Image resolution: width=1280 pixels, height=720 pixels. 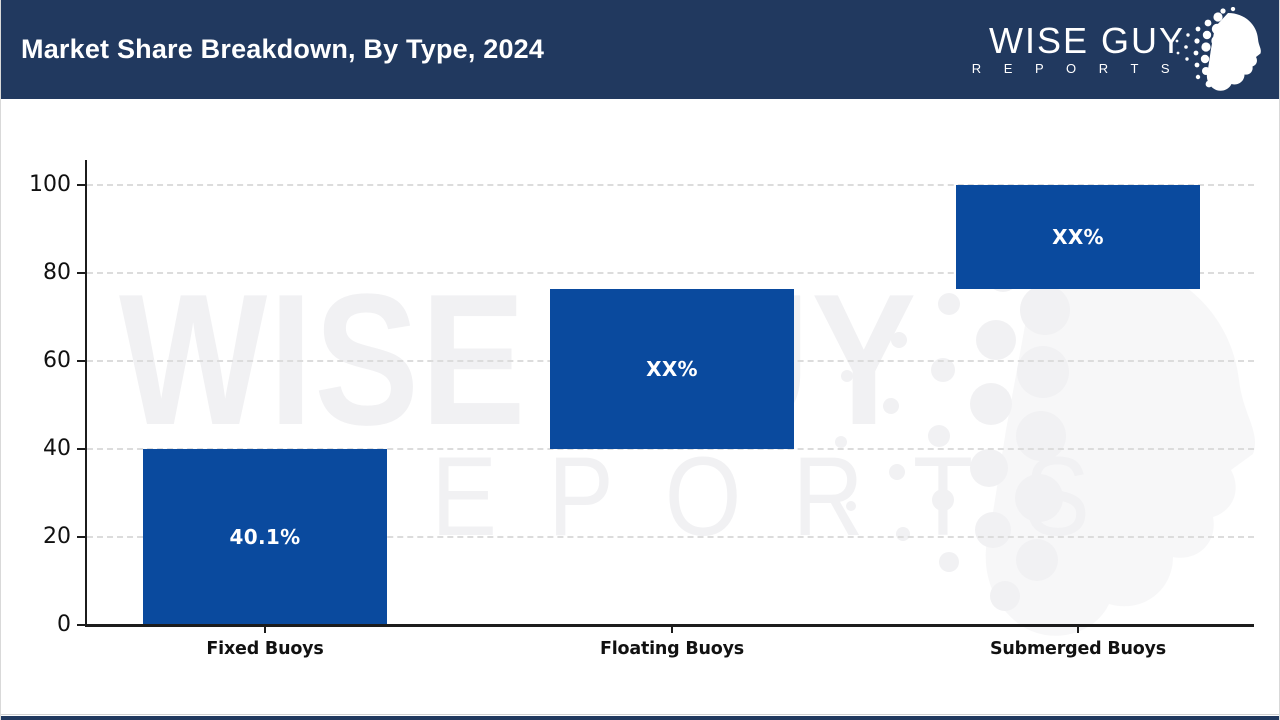 I want to click on logo-text: WISE GUY R E P O R T S, so click(x=1078, y=48).